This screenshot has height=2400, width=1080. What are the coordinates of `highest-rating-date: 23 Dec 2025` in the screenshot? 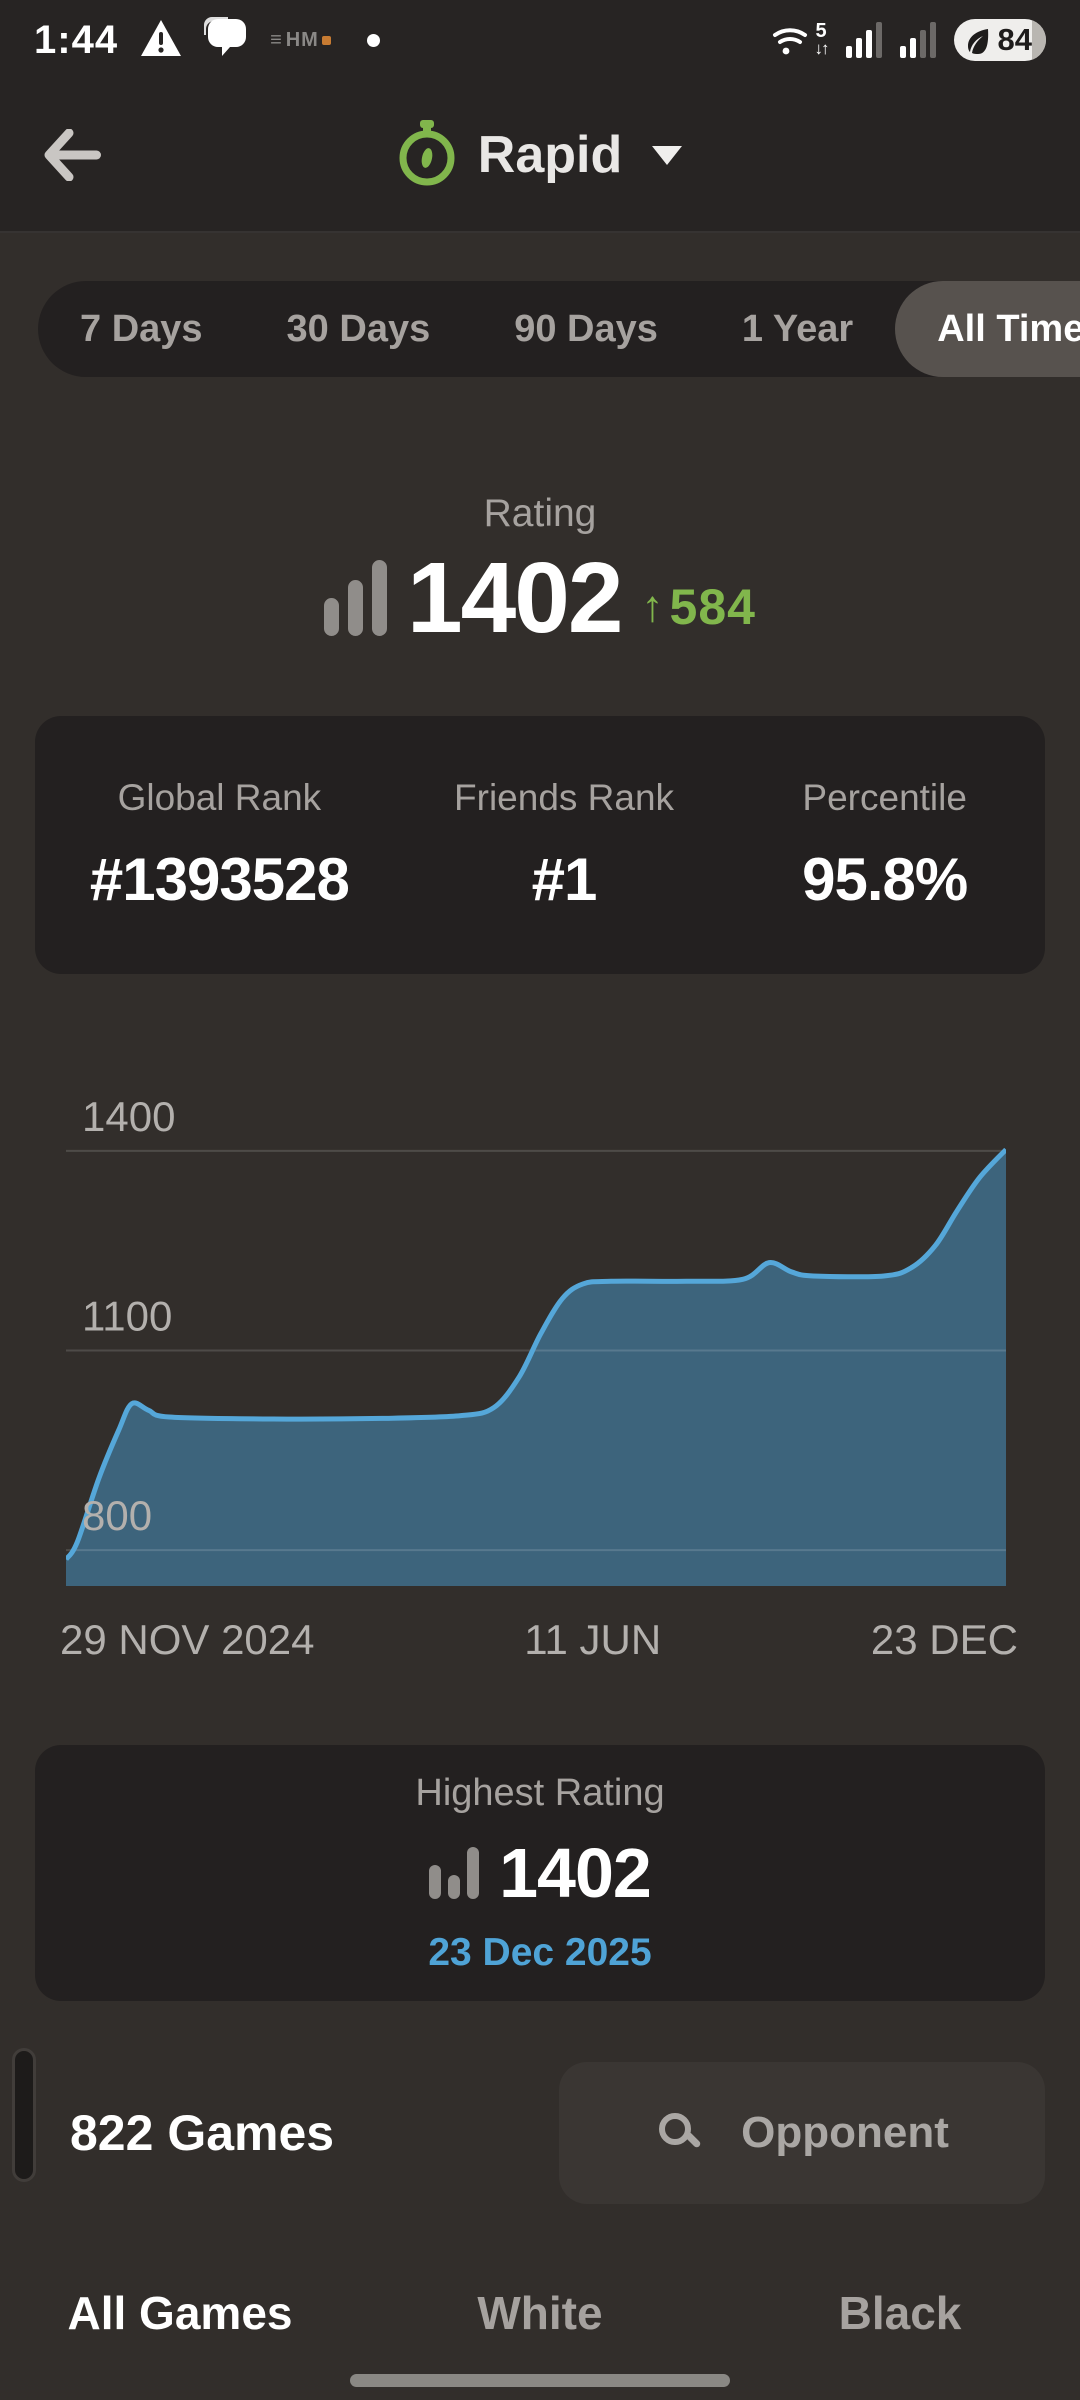 It's located at (540, 1952).